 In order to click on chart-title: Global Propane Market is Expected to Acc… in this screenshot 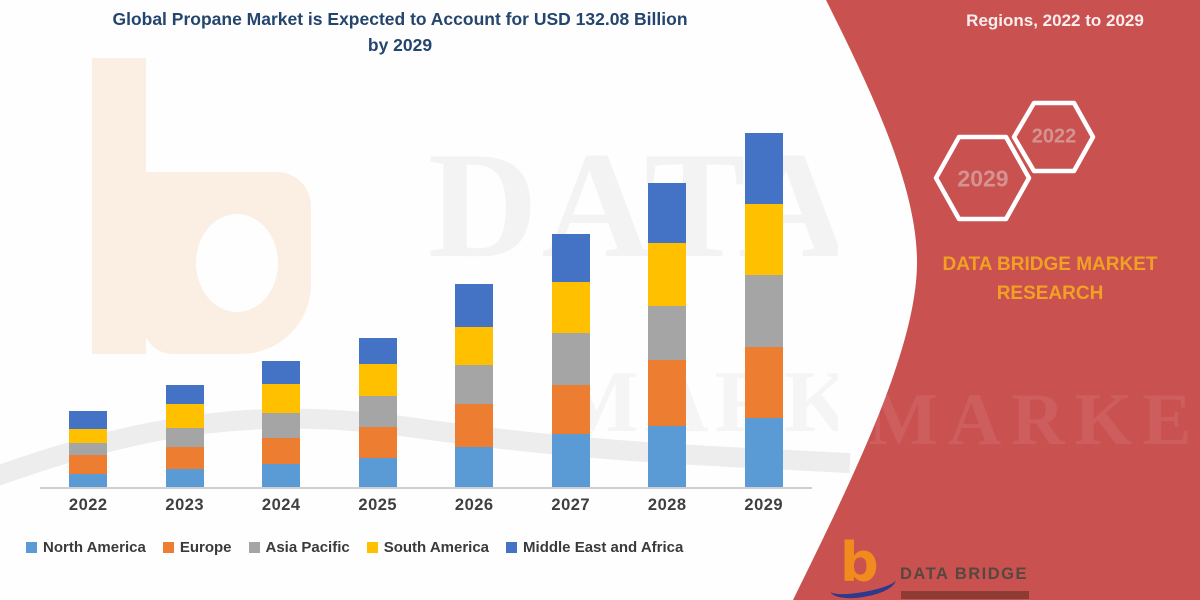, I will do `click(400, 32)`.